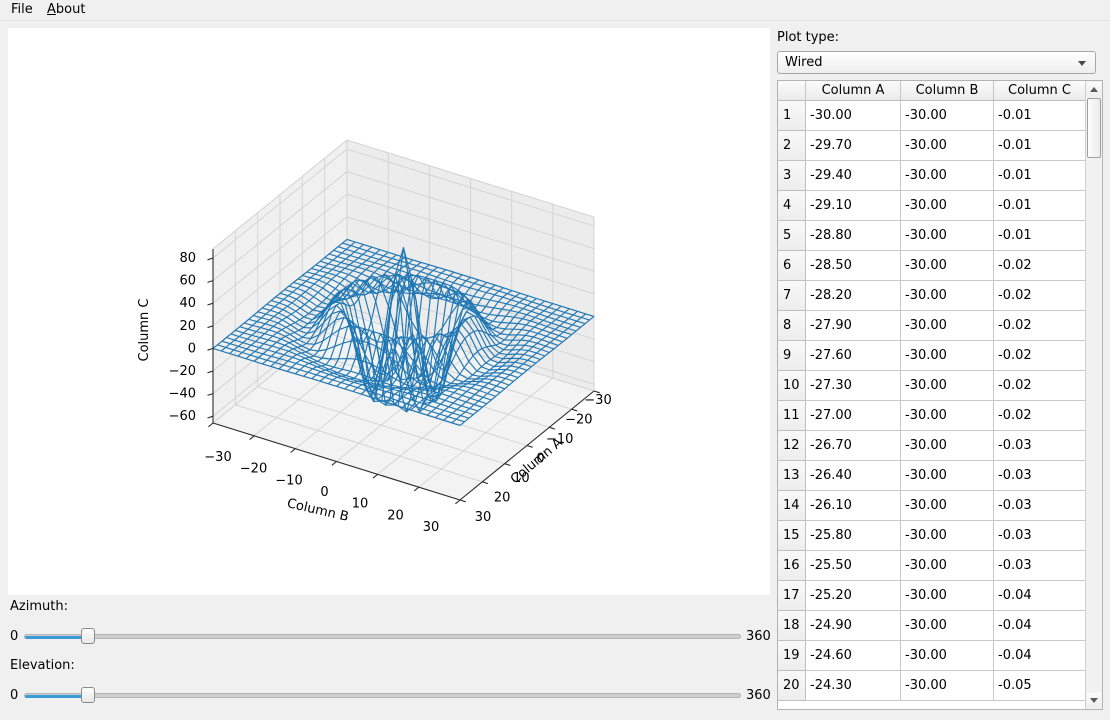 The image size is (1110, 720). Describe the element at coordinates (853, 116) in the screenshot. I see `cell-column-a: -30.00` at that location.